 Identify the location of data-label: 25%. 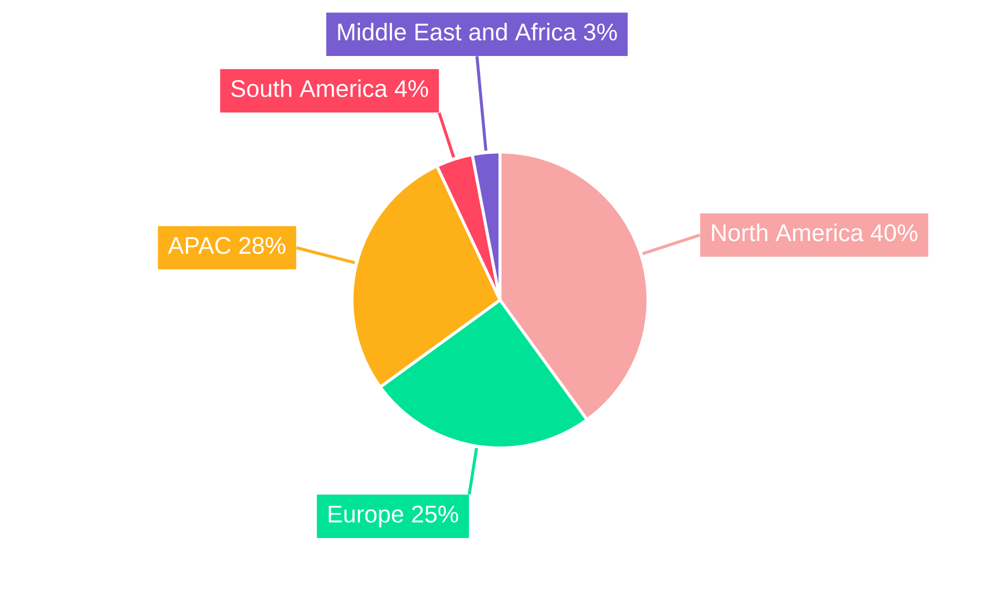
(435, 514).